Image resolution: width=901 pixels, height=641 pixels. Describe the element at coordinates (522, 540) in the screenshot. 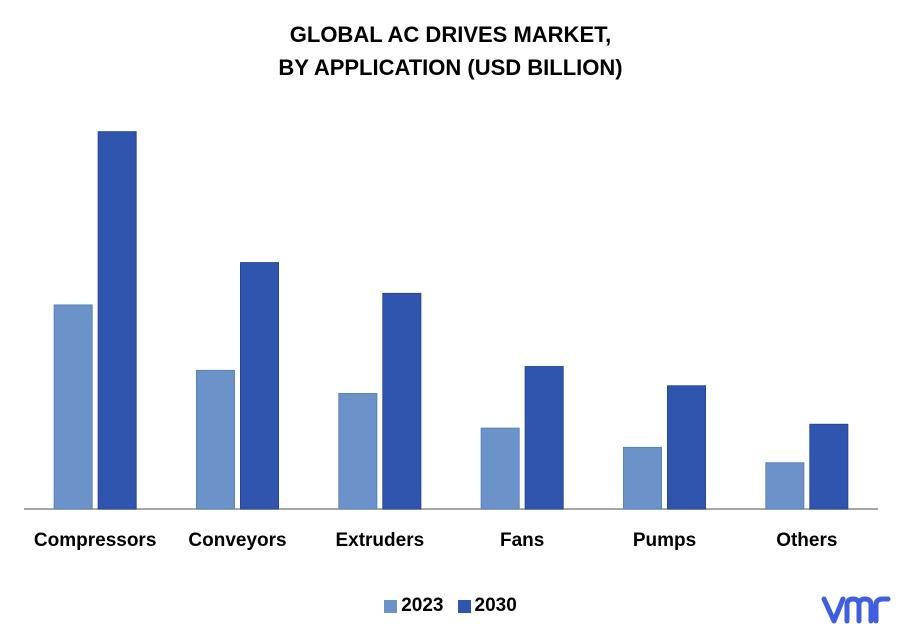

I see `x-tick-label-fans: Fans` at that location.